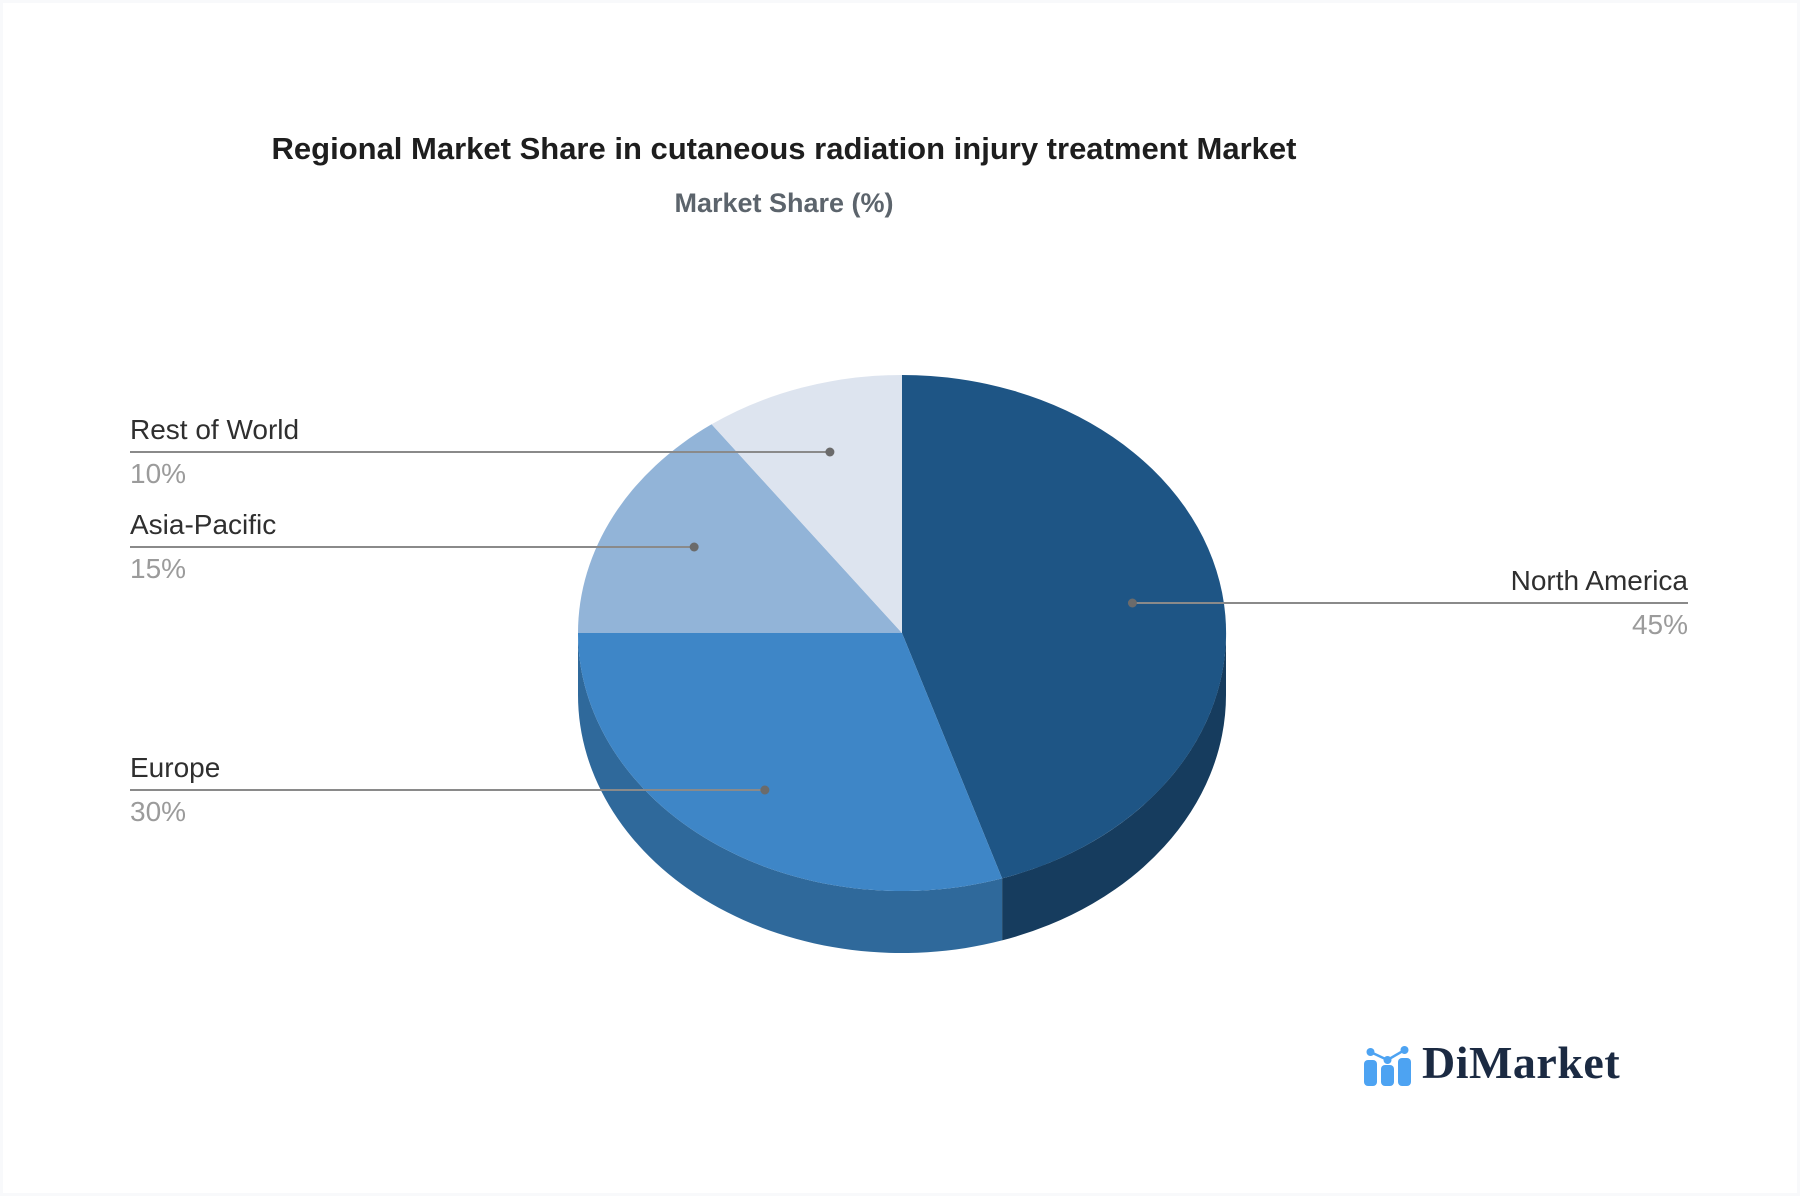 This screenshot has height=1196, width=1800. What do you see at coordinates (1521, 1062) in the screenshot?
I see `brand-logo-text: DiMarket` at bounding box center [1521, 1062].